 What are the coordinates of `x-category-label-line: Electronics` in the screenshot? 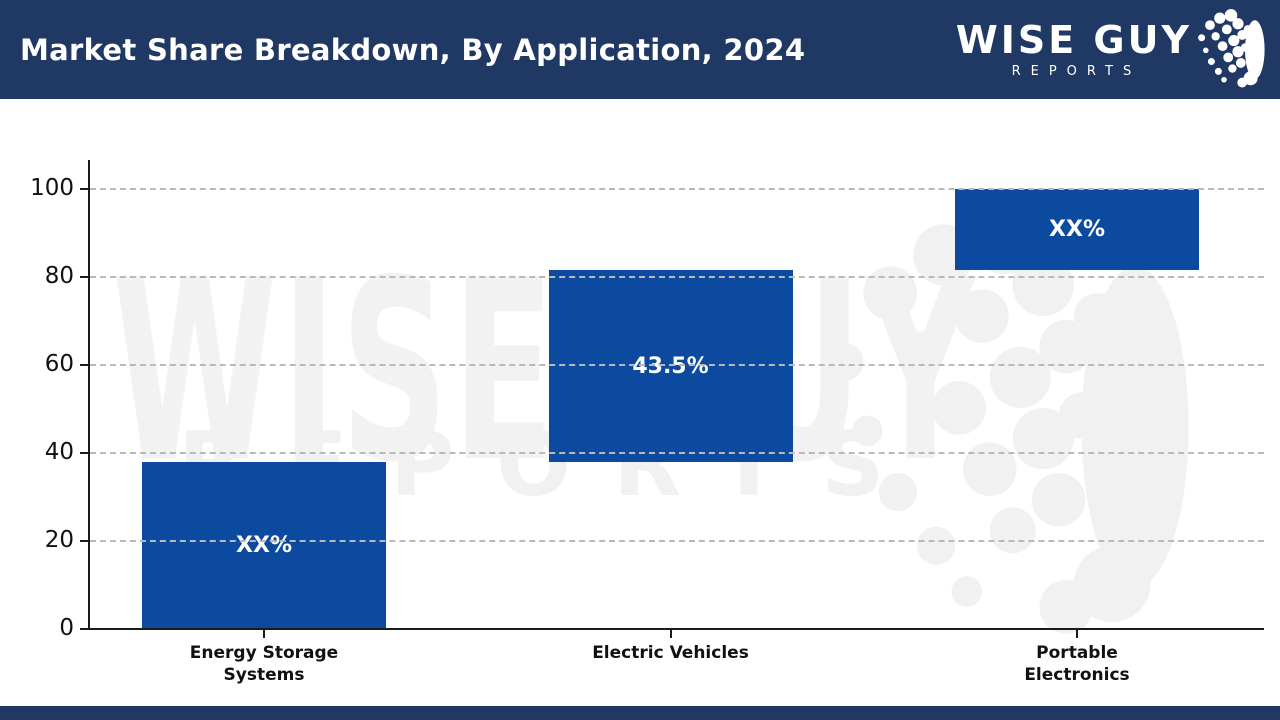 It's located at (1077, 675).